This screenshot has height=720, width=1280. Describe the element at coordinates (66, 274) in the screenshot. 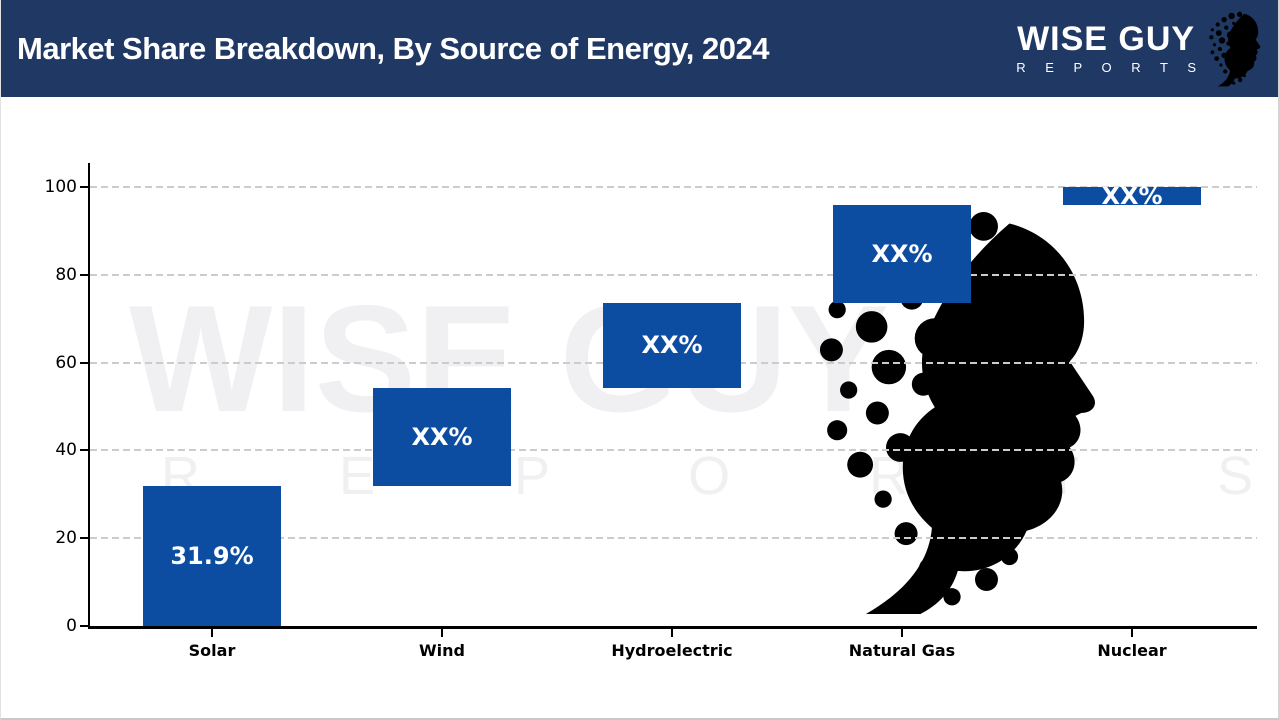

I see `y-tick-label: 80` at that location.